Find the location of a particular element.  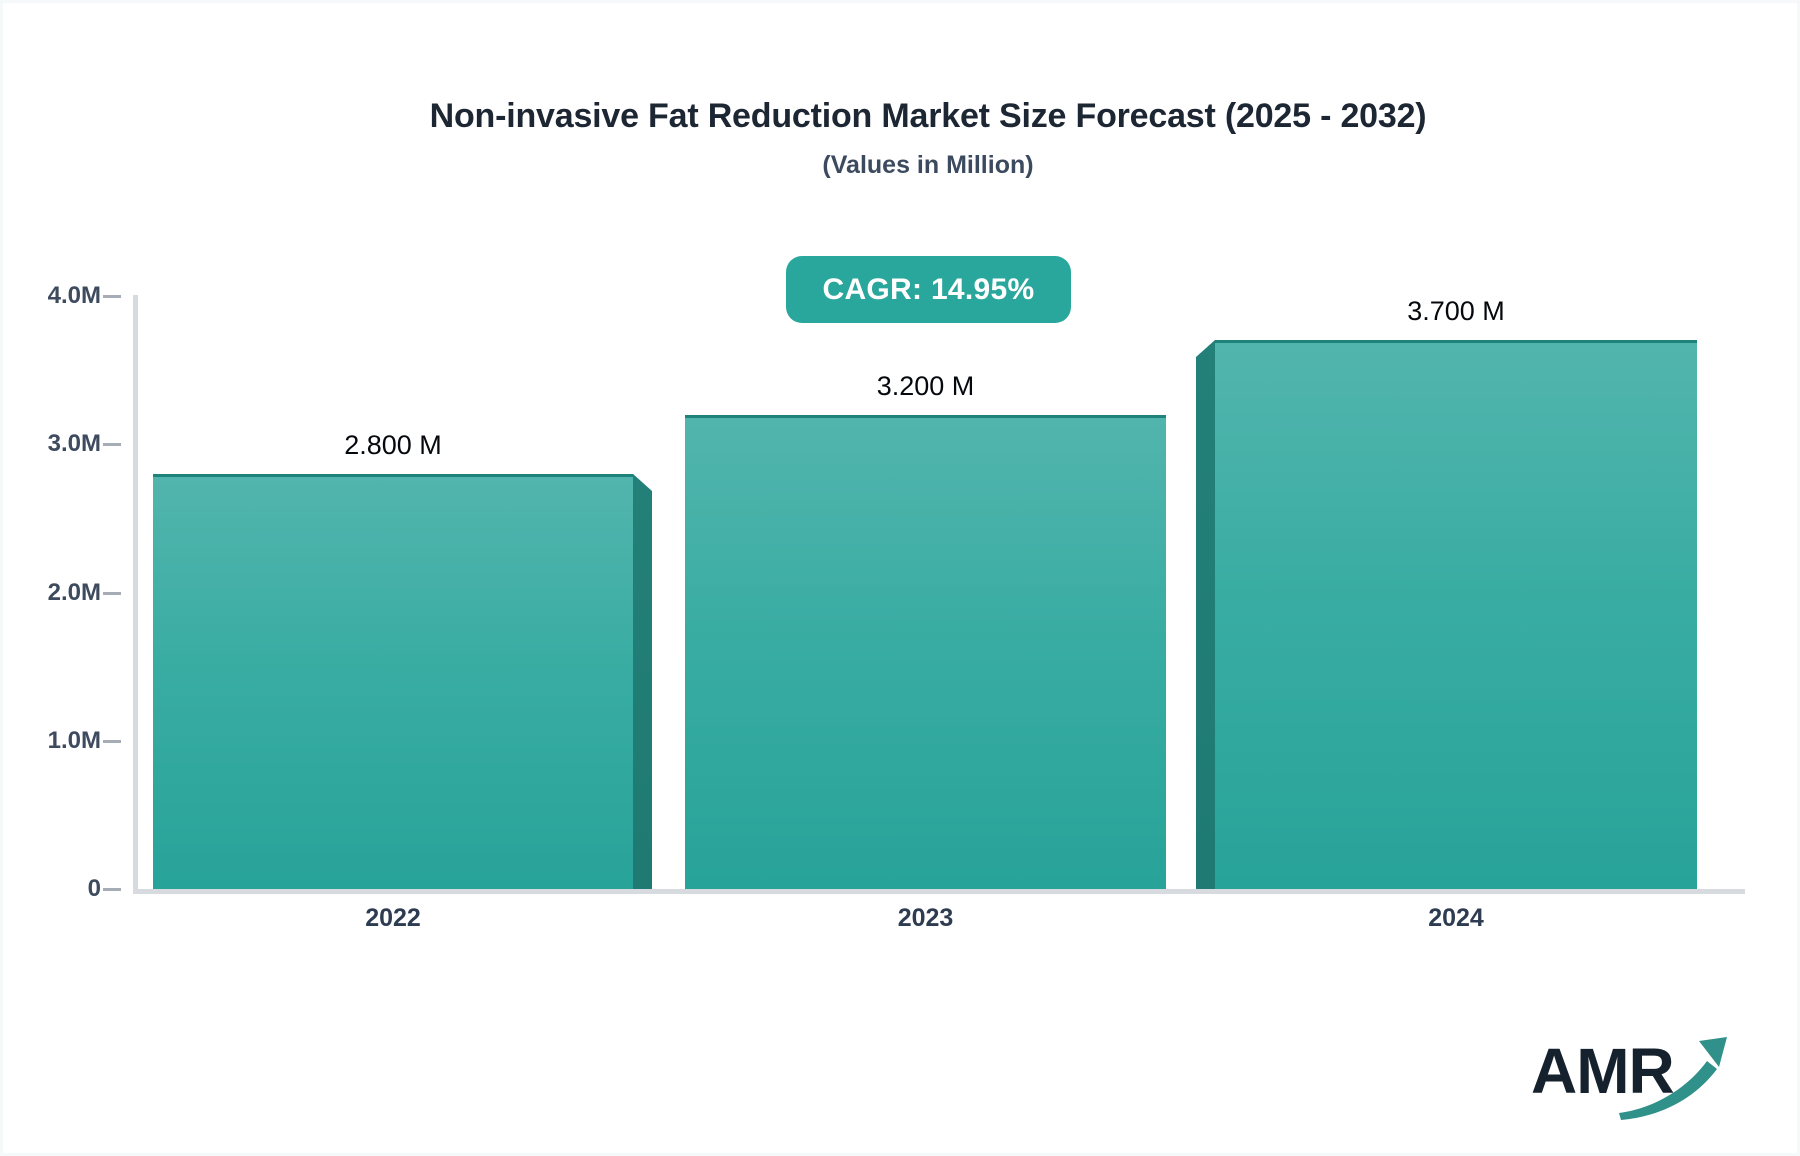

amr-logo-text: AMR is located at coordinates (1603, 1071).